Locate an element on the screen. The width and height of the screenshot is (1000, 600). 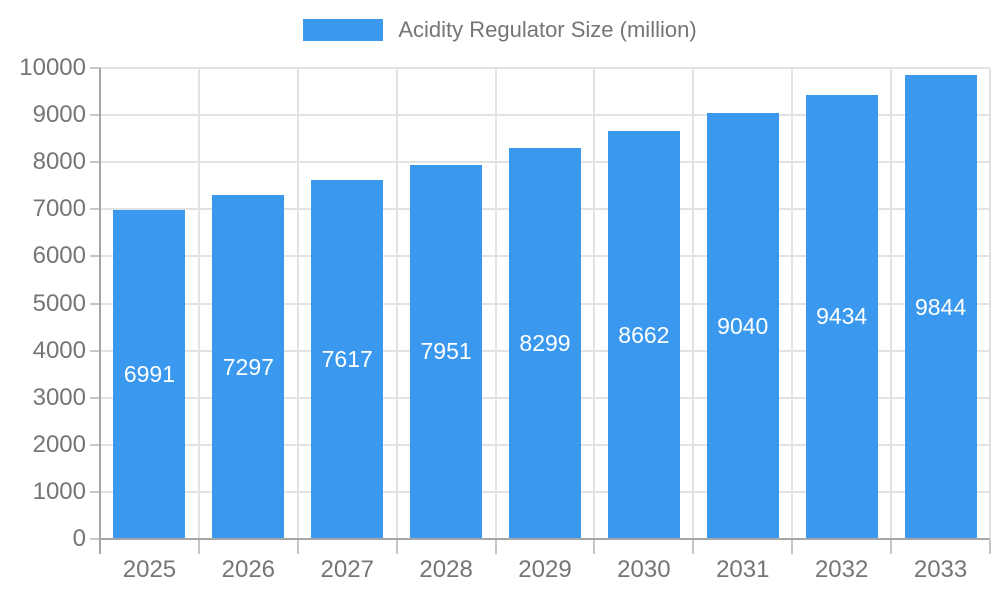
bar-value-label: 9434 is located at coordinates (842, 316).